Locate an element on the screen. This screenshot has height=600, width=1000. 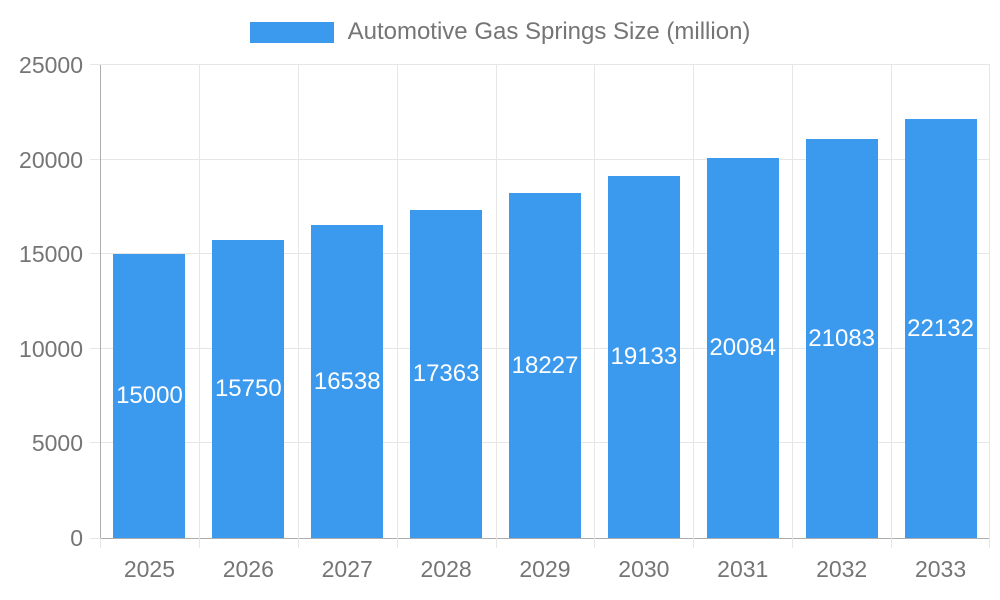
x-tick-label: 2033 is located at coordinates (940, 569).